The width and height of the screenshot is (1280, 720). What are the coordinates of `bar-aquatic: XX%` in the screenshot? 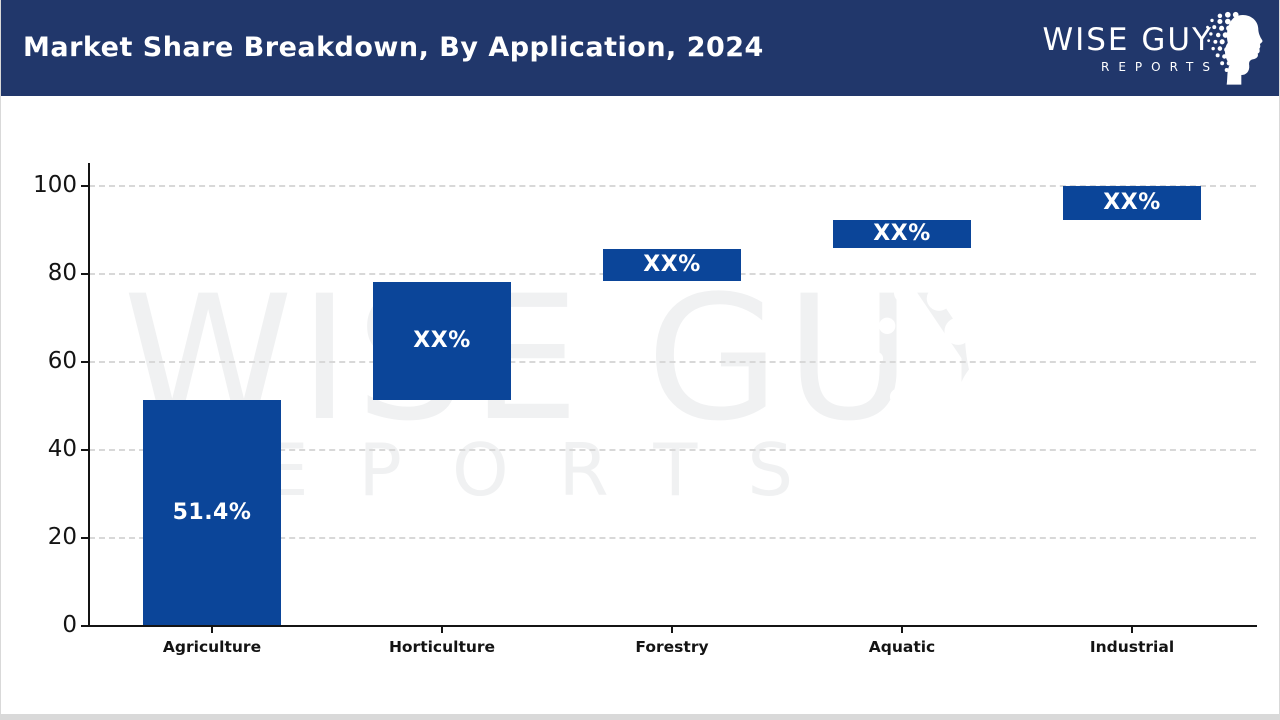 It's located at (902, 234).